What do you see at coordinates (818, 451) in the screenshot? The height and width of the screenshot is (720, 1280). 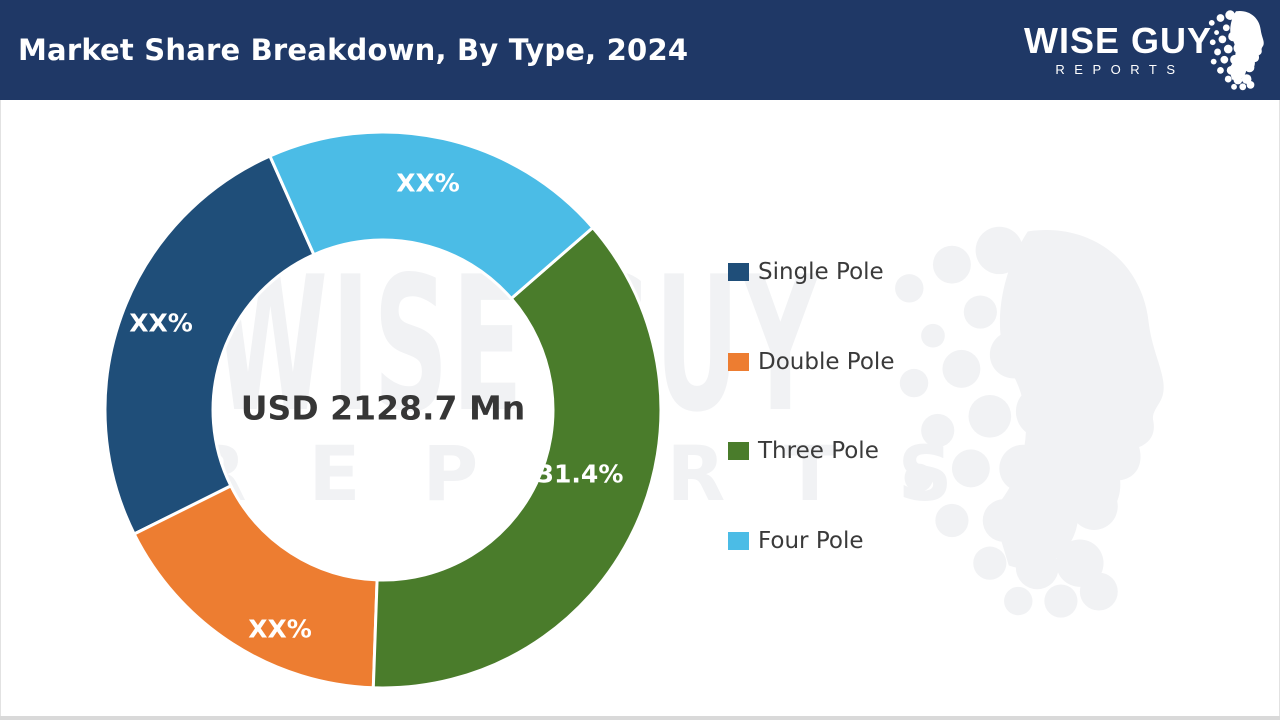 I see `legend-label-three-pole: Three Pole` at bounding box center [818, 451].